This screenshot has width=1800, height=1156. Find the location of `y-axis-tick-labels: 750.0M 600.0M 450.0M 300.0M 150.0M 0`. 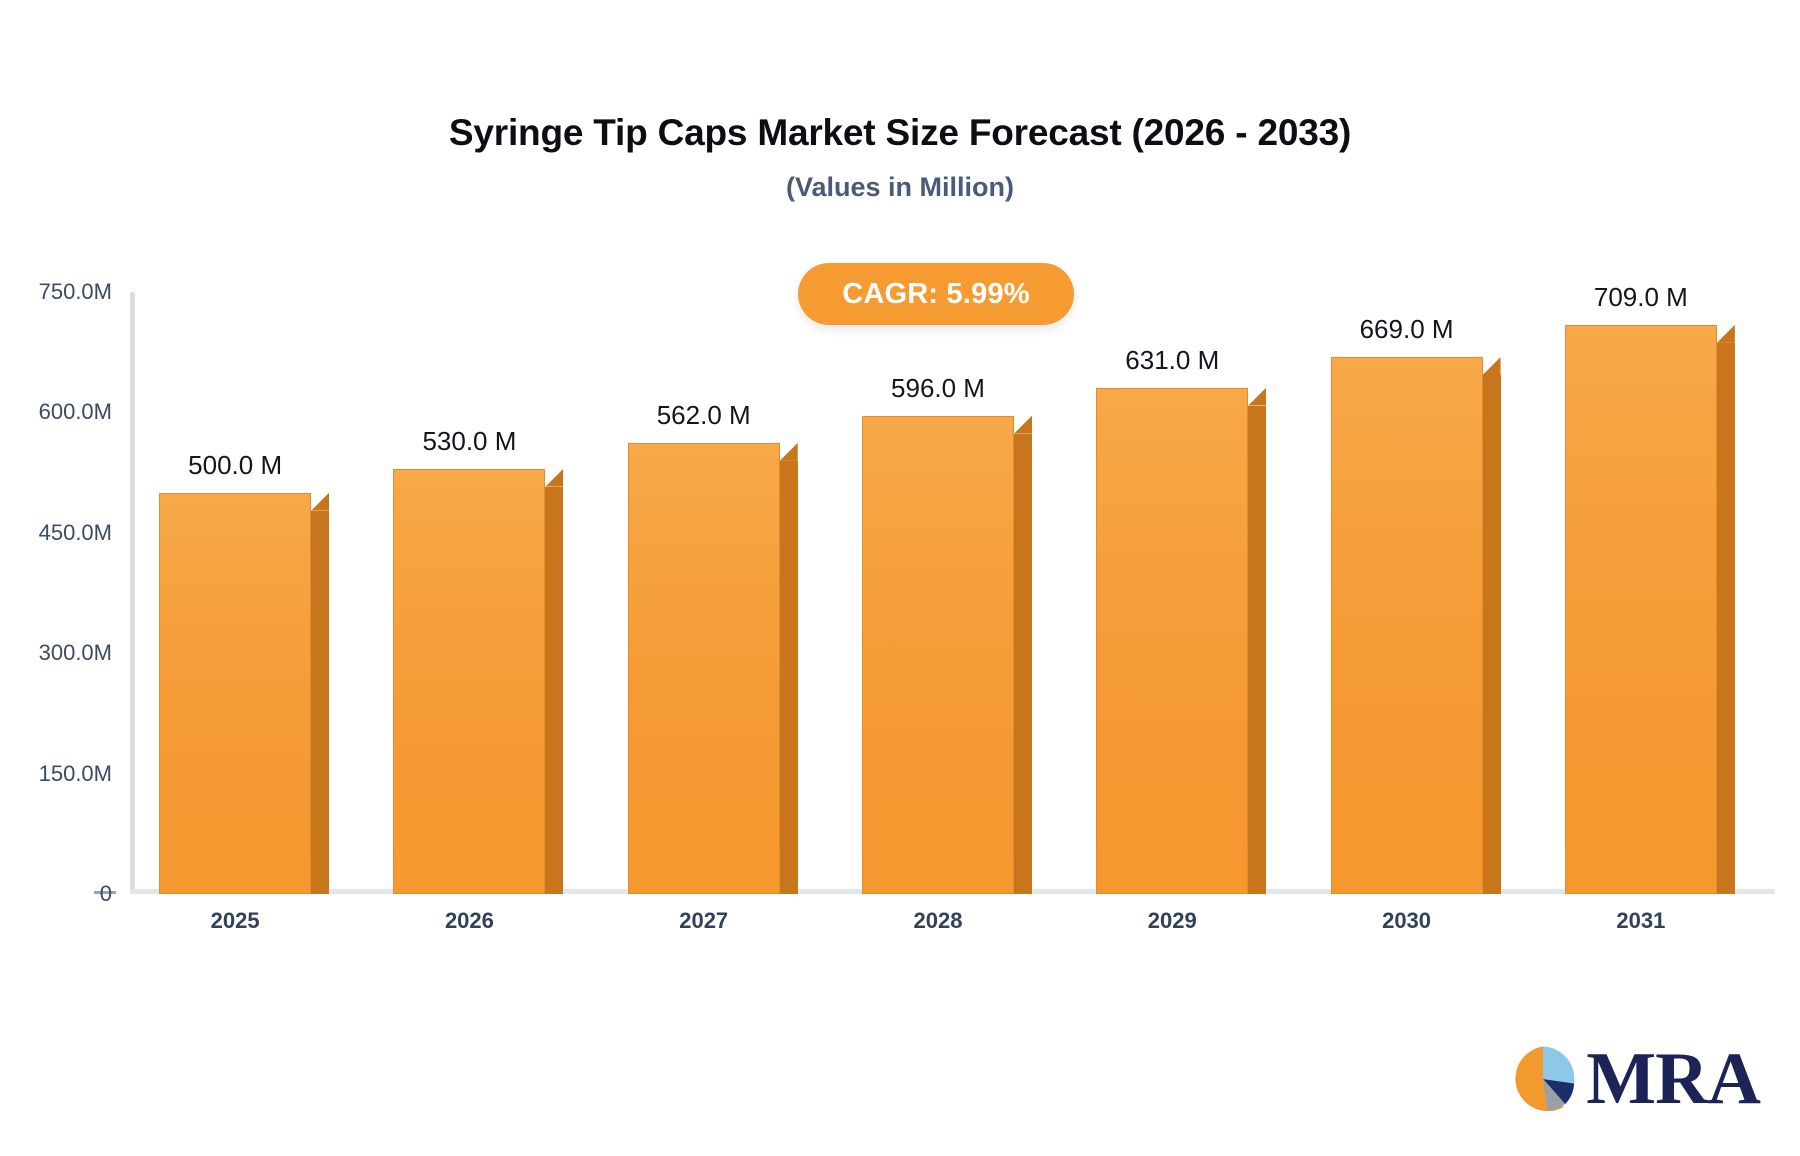

y-axis-tick-labels: 750.0M 600.0M 450.0M 300.0M 150.0M 0 is located at coordinates (56, 592).